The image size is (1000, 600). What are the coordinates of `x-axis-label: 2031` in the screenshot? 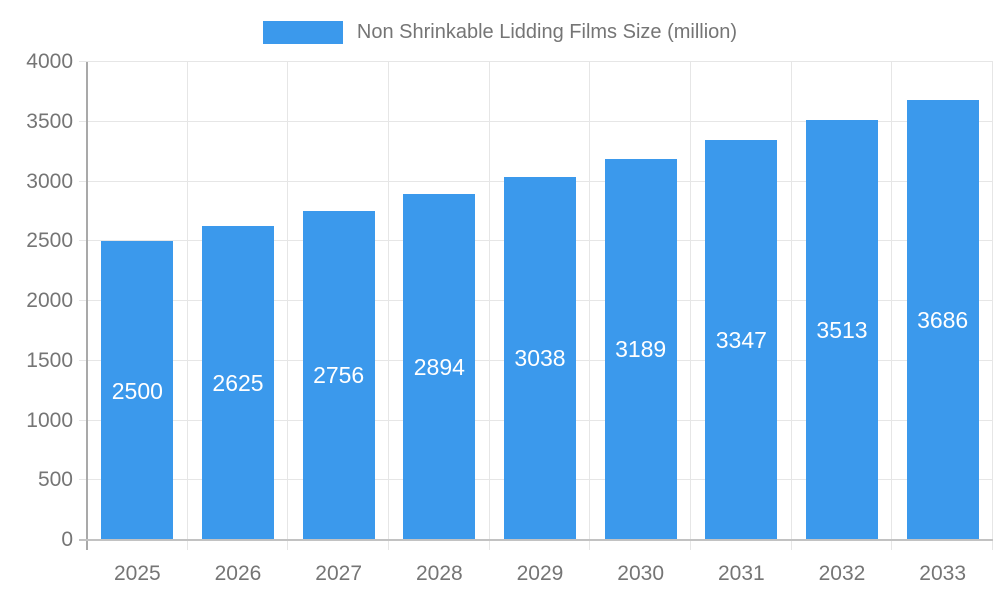 It's located at (741, 573).